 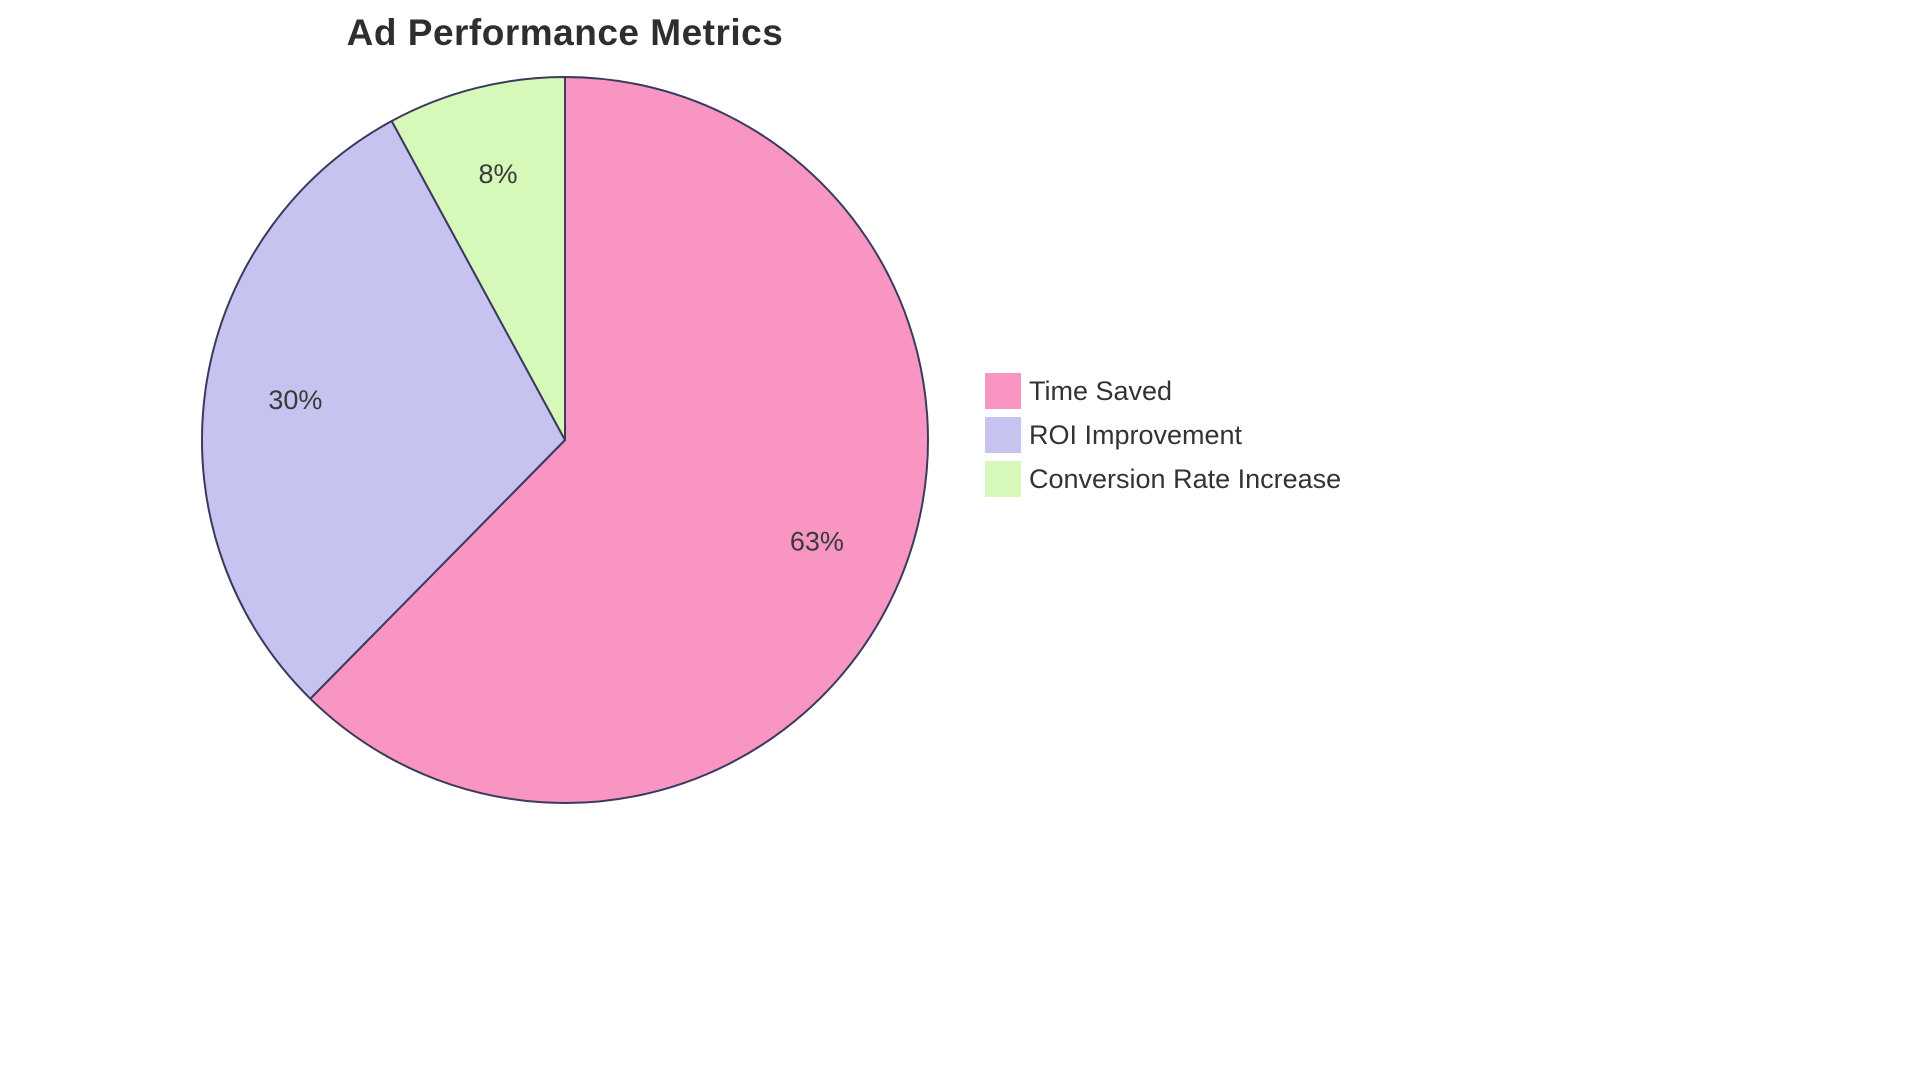 I want to click on legend-swatch-roi-improvement, so click(x=1003, y=435).